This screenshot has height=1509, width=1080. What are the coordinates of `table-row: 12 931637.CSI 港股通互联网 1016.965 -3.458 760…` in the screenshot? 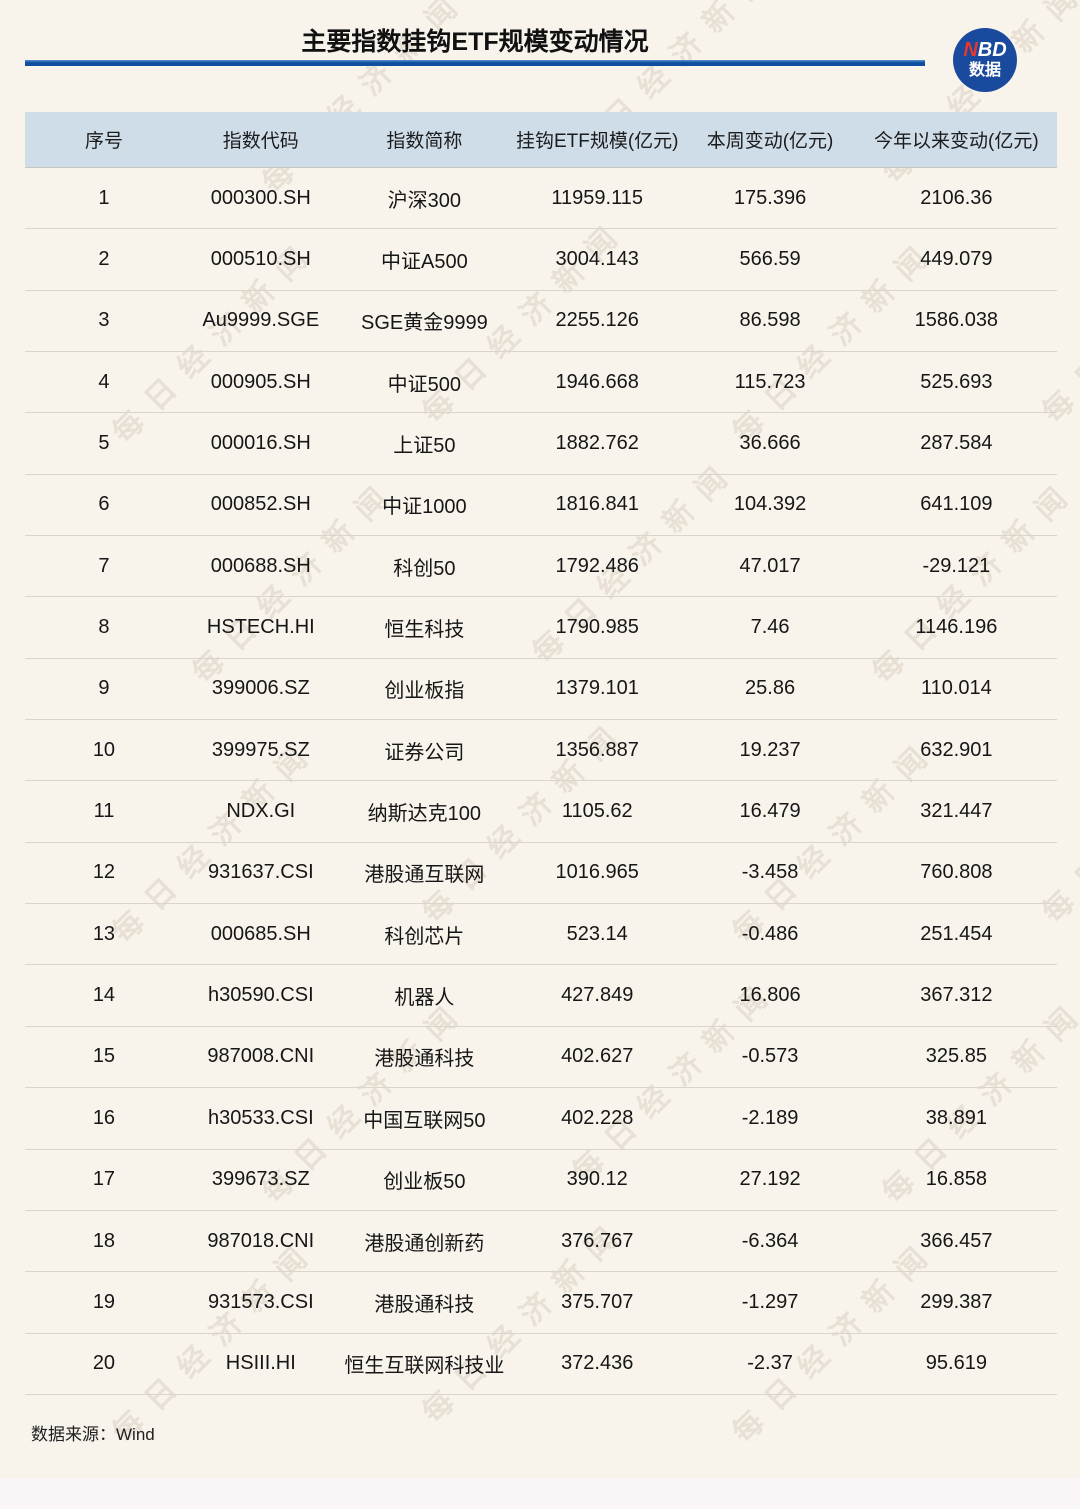 It's located at (541, 874).